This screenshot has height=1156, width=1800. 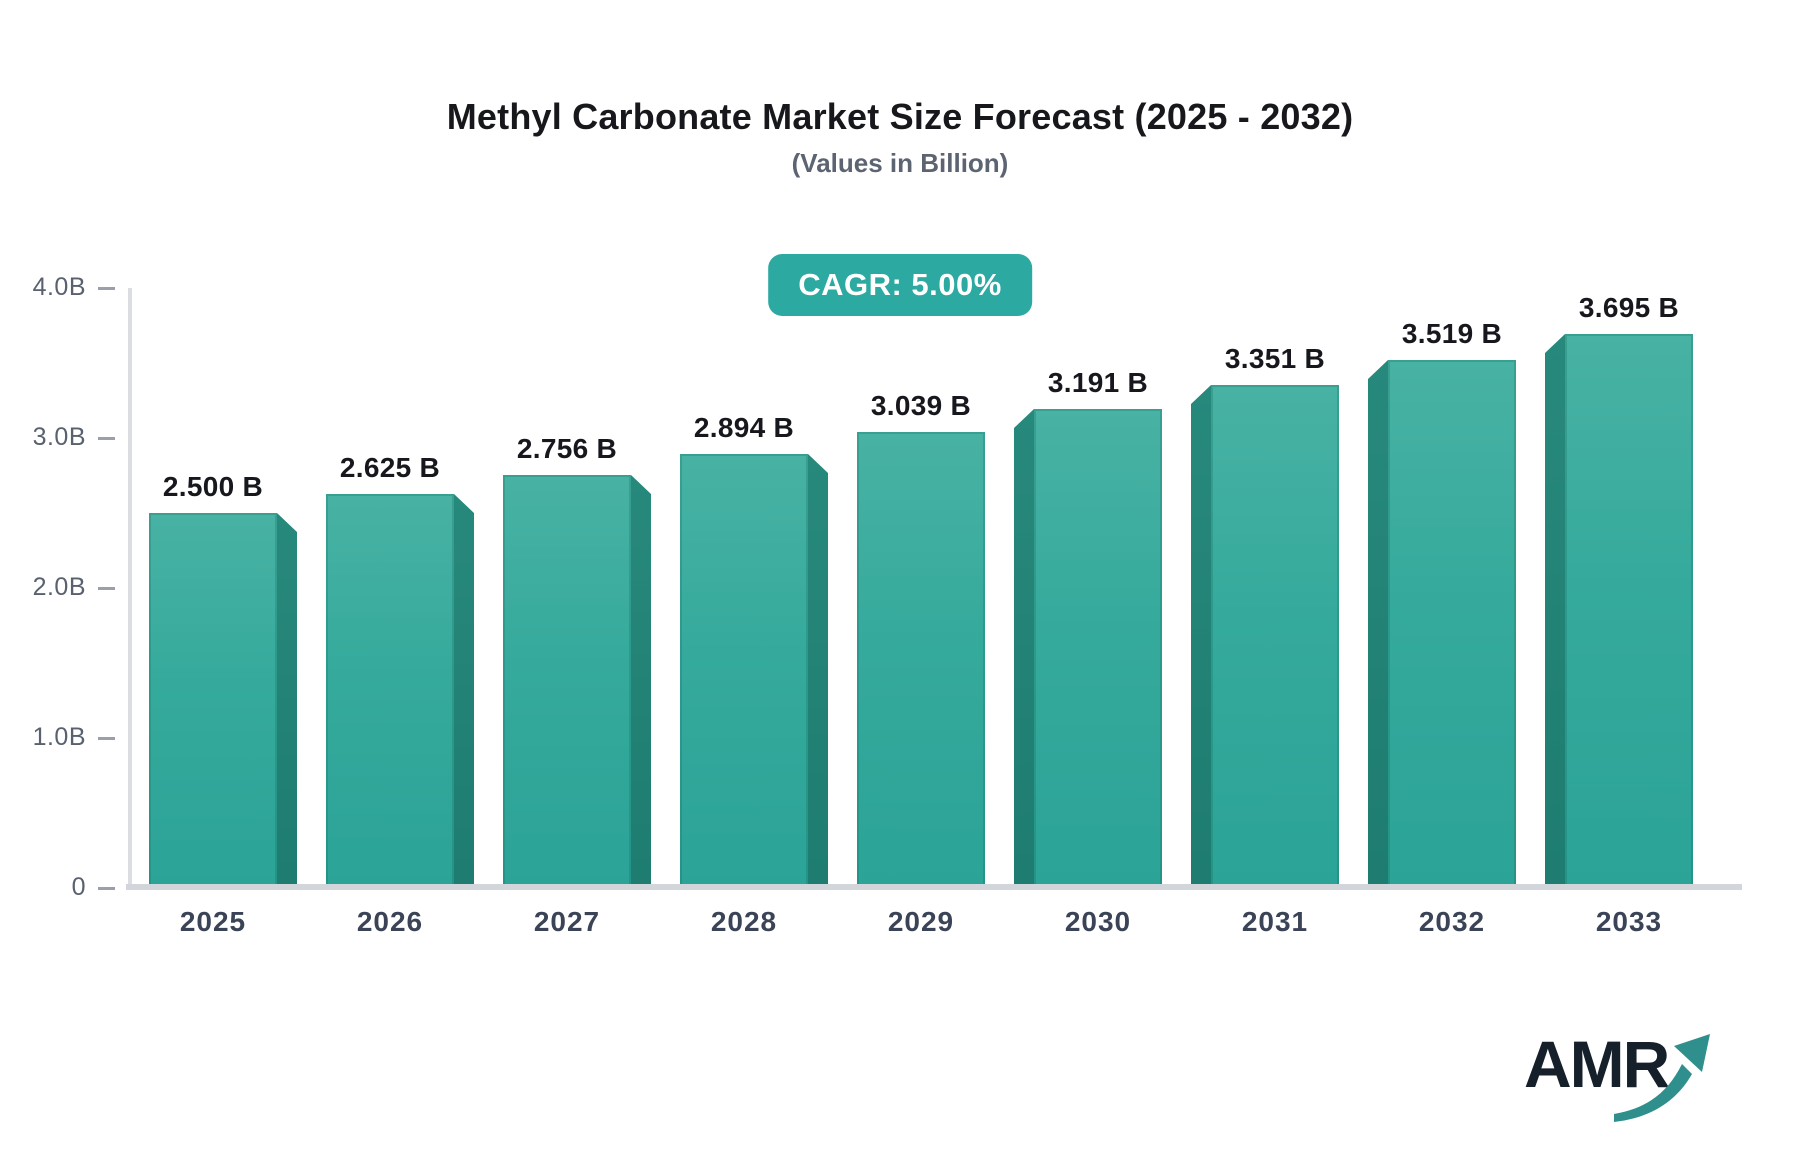 What do you see at coordinates (390, 467) in the screenshot?
I see `bar-value-label: 2.625 B` at bounding box center [390, 467].